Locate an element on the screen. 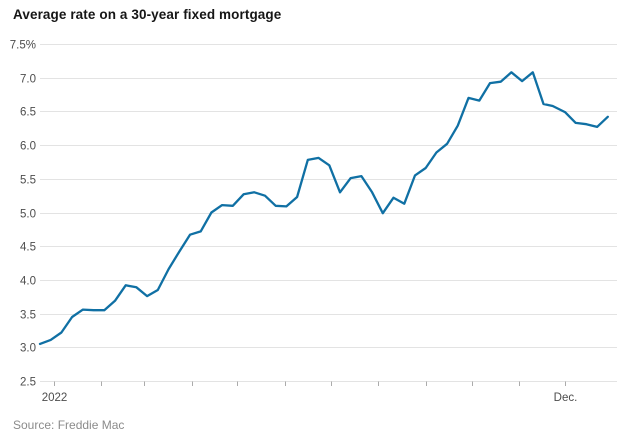  y-axis-tick-label: 6.5 is located at coordinates (28, 112).